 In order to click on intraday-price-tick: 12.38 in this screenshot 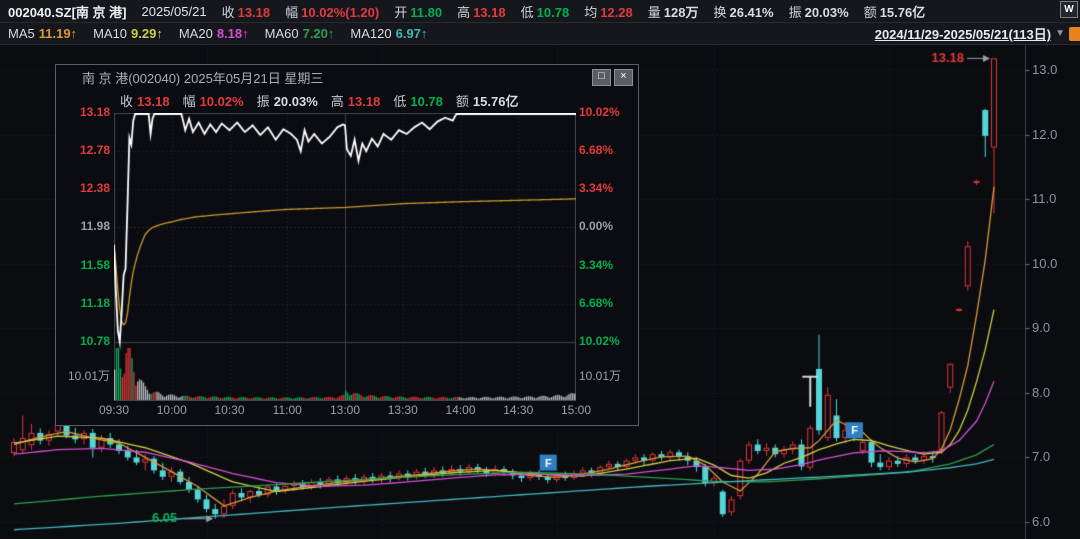, I will do `click(94, 188)`.